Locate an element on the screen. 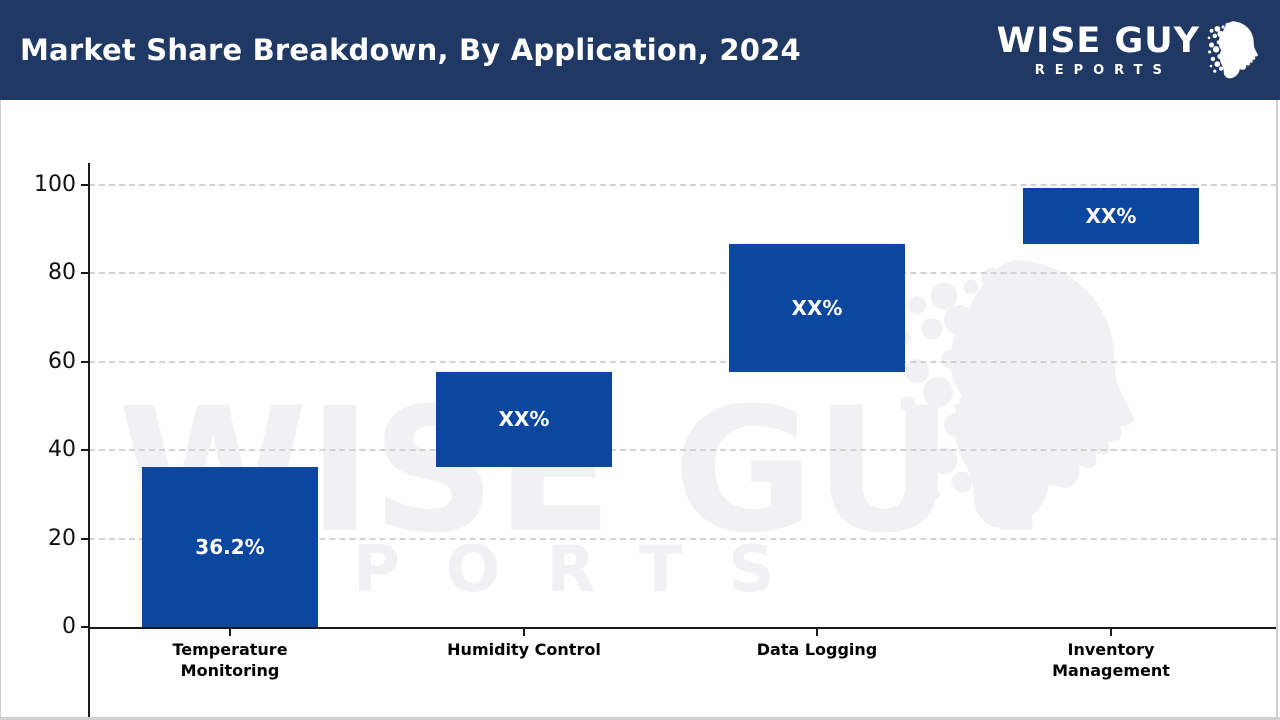 This screenshot has width=1280, height=720. category-label-0: Temperature Monitoring is located at coordinates (230, 660).